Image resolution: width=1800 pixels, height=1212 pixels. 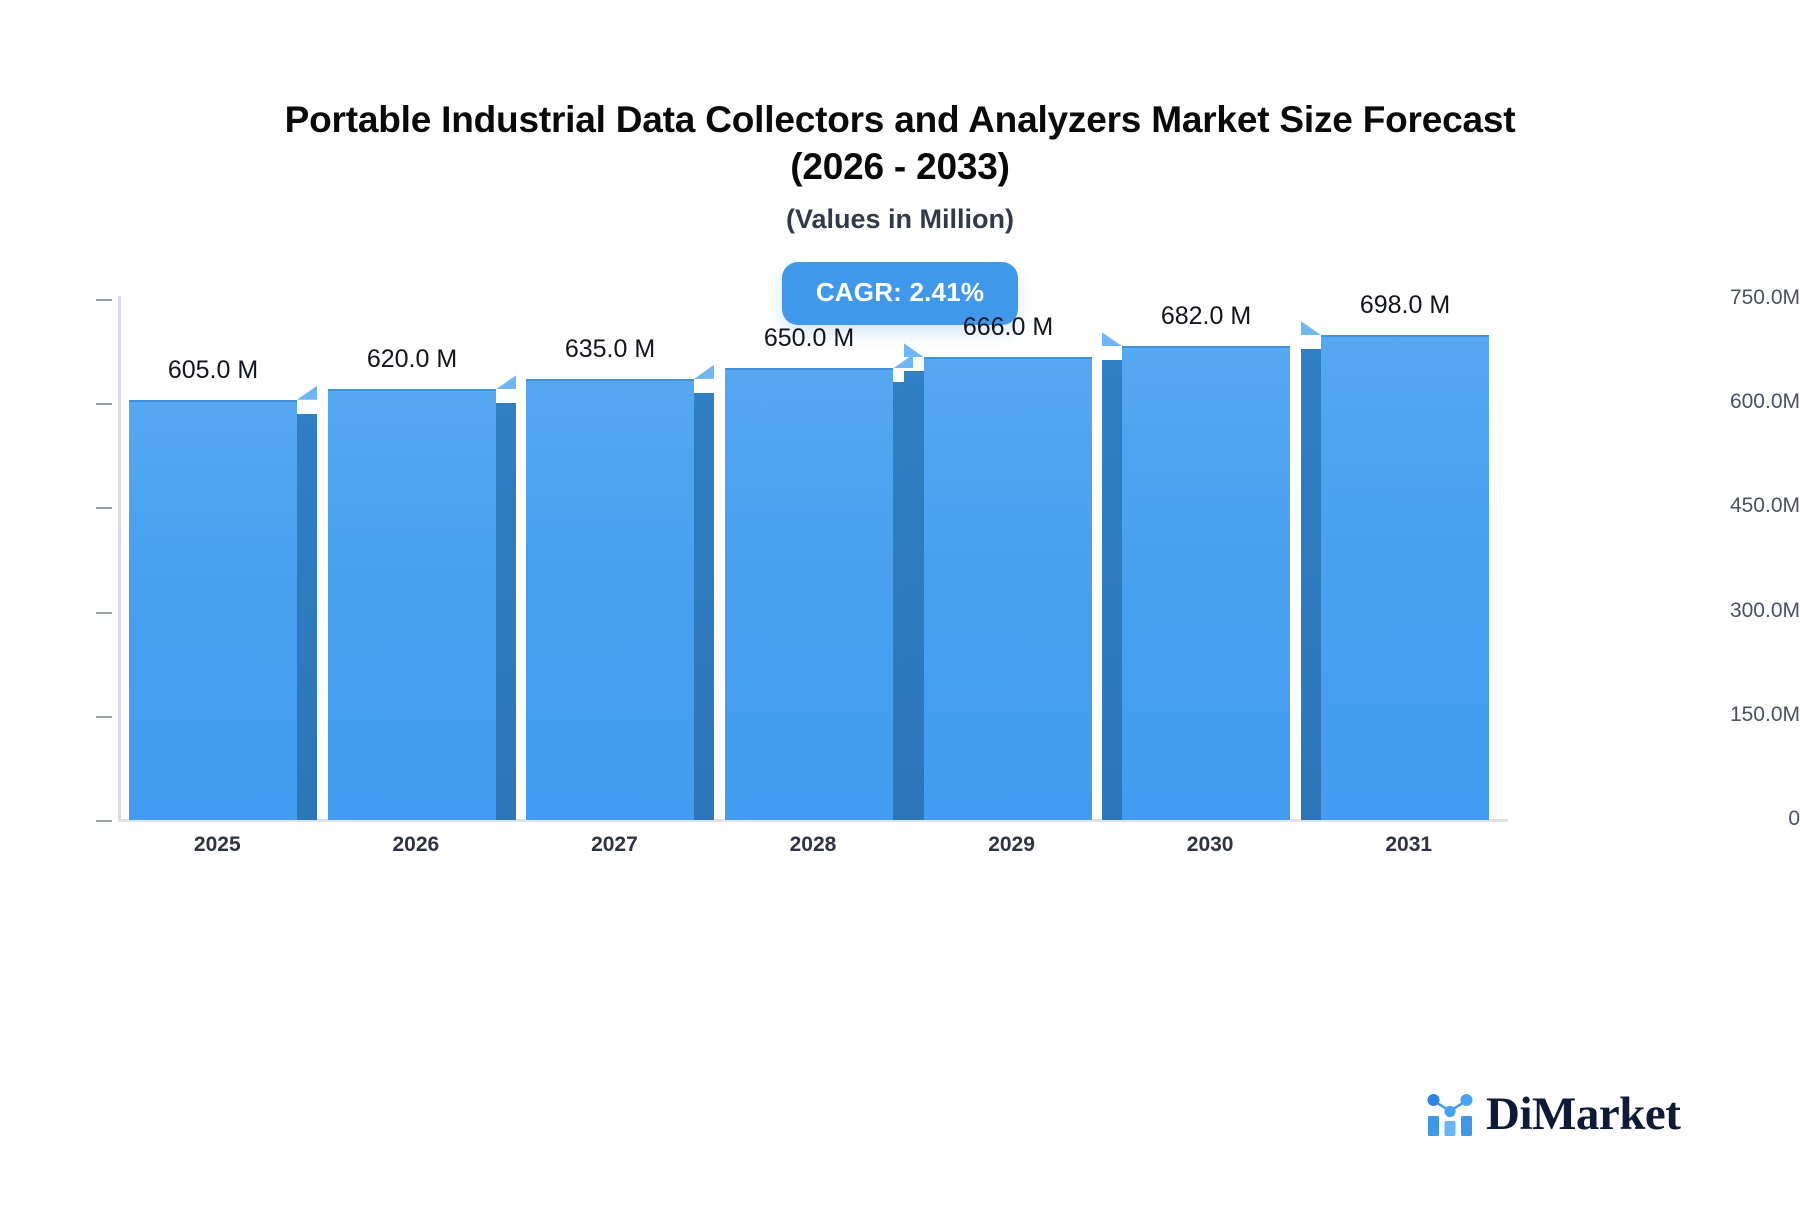 What do you see at coordinates (213, 369) in the screenshot?
I see `bar-value-label: 605.0 M` at bounding box center [213, 369].